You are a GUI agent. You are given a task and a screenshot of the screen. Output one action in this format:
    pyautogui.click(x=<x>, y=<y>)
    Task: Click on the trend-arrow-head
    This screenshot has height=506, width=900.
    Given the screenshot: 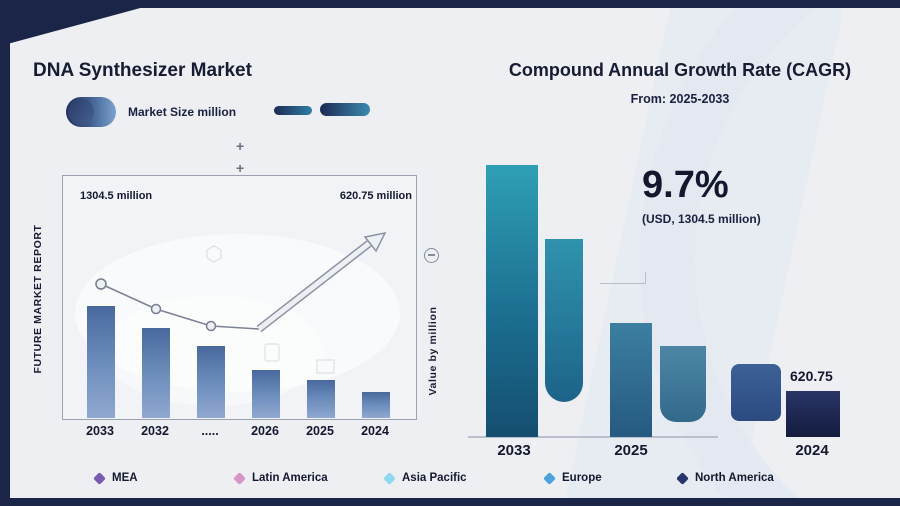 What is the action you would take?
    pyautogui.click(x=375, y=242)
    